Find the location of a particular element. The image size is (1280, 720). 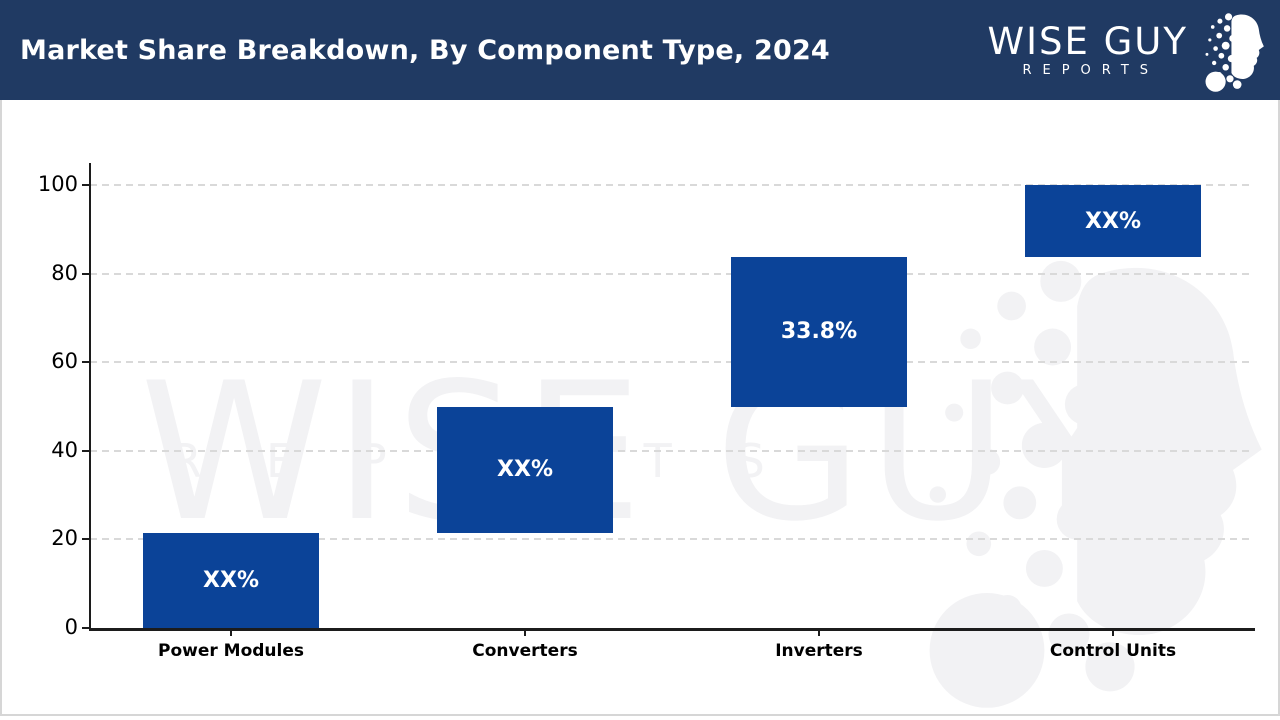

y-axis-spine is located at coordinates (90, 396).